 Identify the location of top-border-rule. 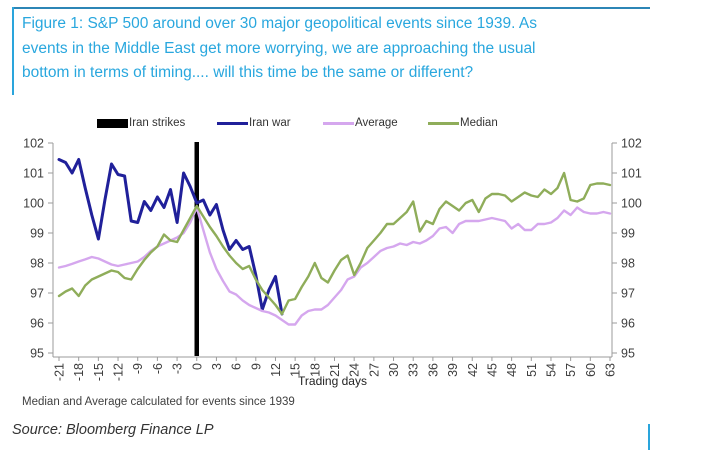
(331, 8).